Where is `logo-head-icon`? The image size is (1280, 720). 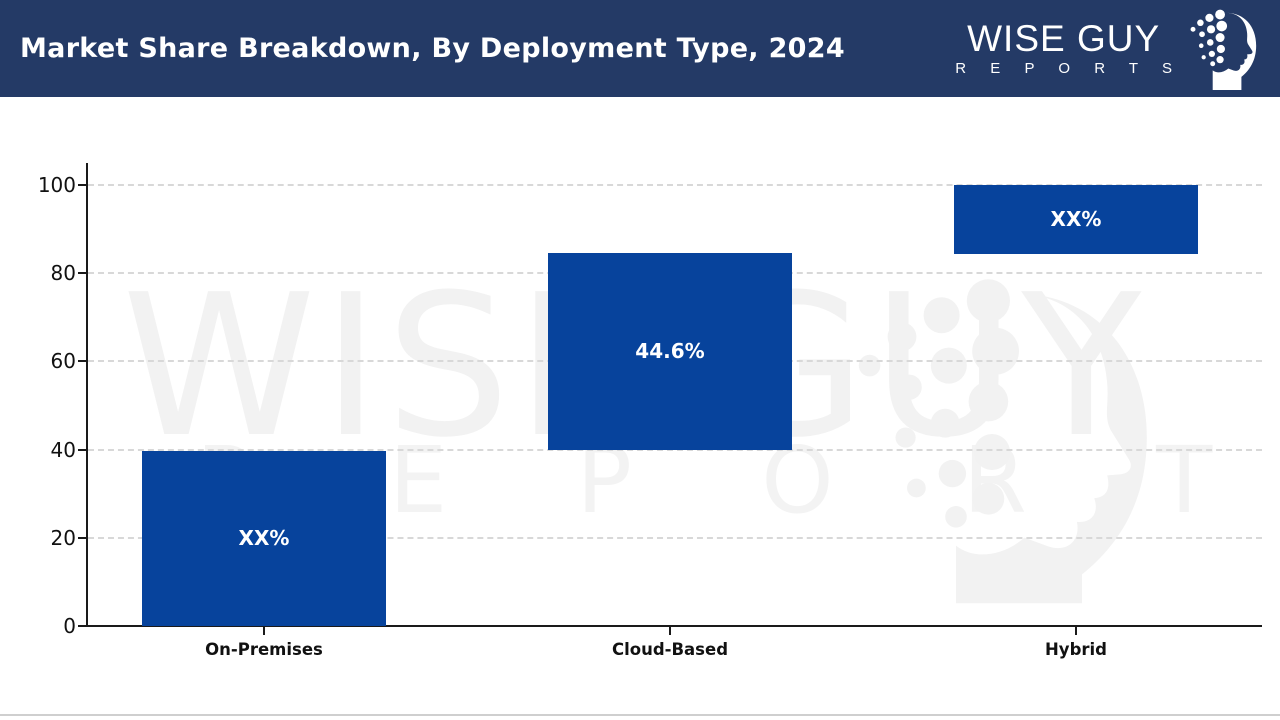 logo-head-icon is located at coordinates (1223, 49).